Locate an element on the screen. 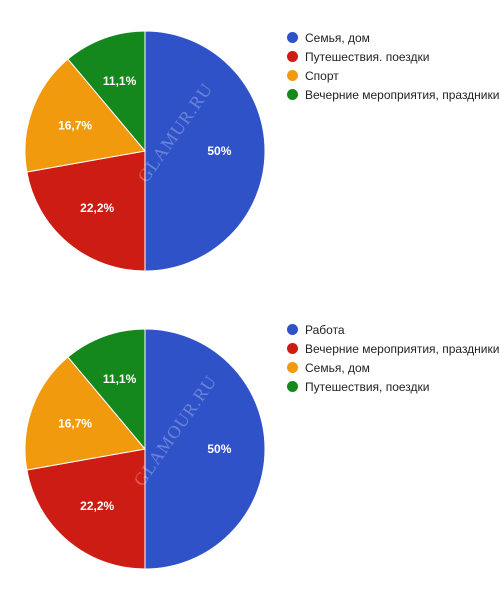  legend-item-2: Вечерние мероприятия, праздники is located at coordinates (393, 348).